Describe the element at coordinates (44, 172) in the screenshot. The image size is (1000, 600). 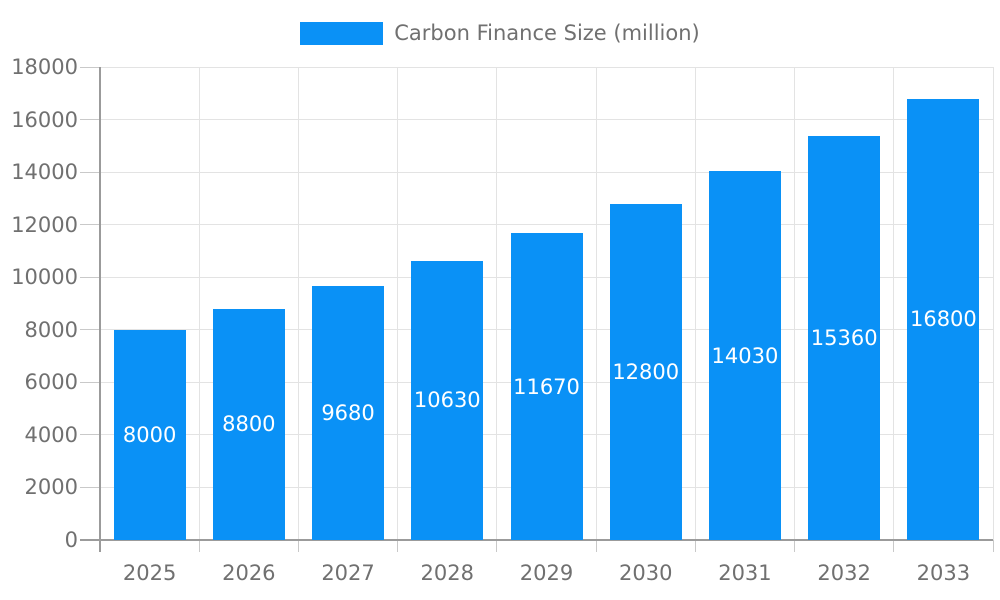
I see `y-axis-tick-label: 14000` at that location.